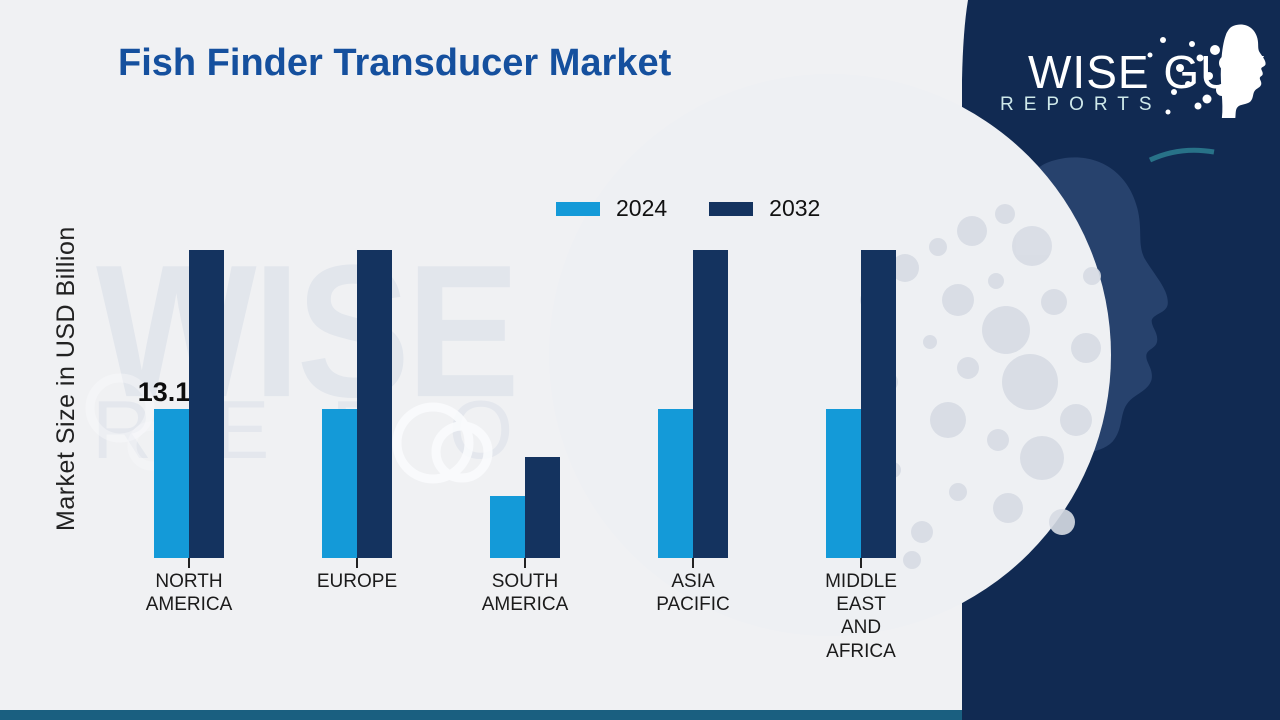  Describe the element at coordinates (525, 427) in the screenshot. I see `bar-group-south-america: SOUTH AMERICA` at that location.